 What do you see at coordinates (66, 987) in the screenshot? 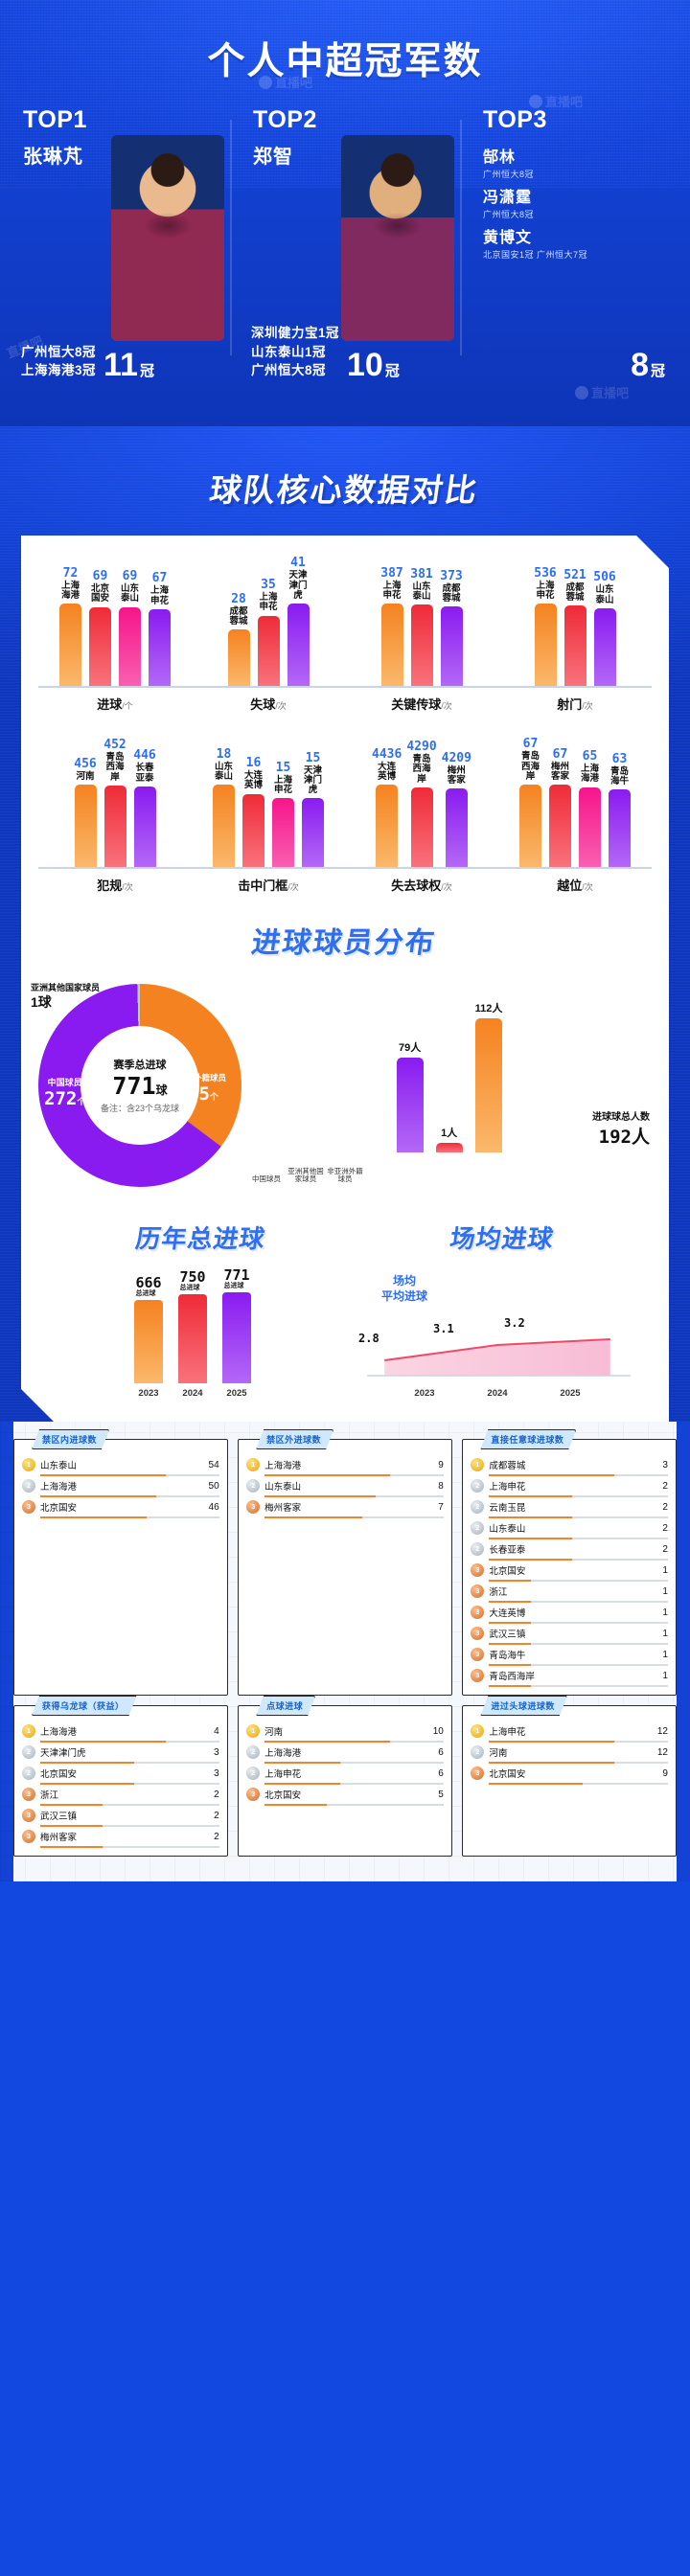
I see `callout-label: 亚洲其他国家球员` at bounding box center [66, 987].